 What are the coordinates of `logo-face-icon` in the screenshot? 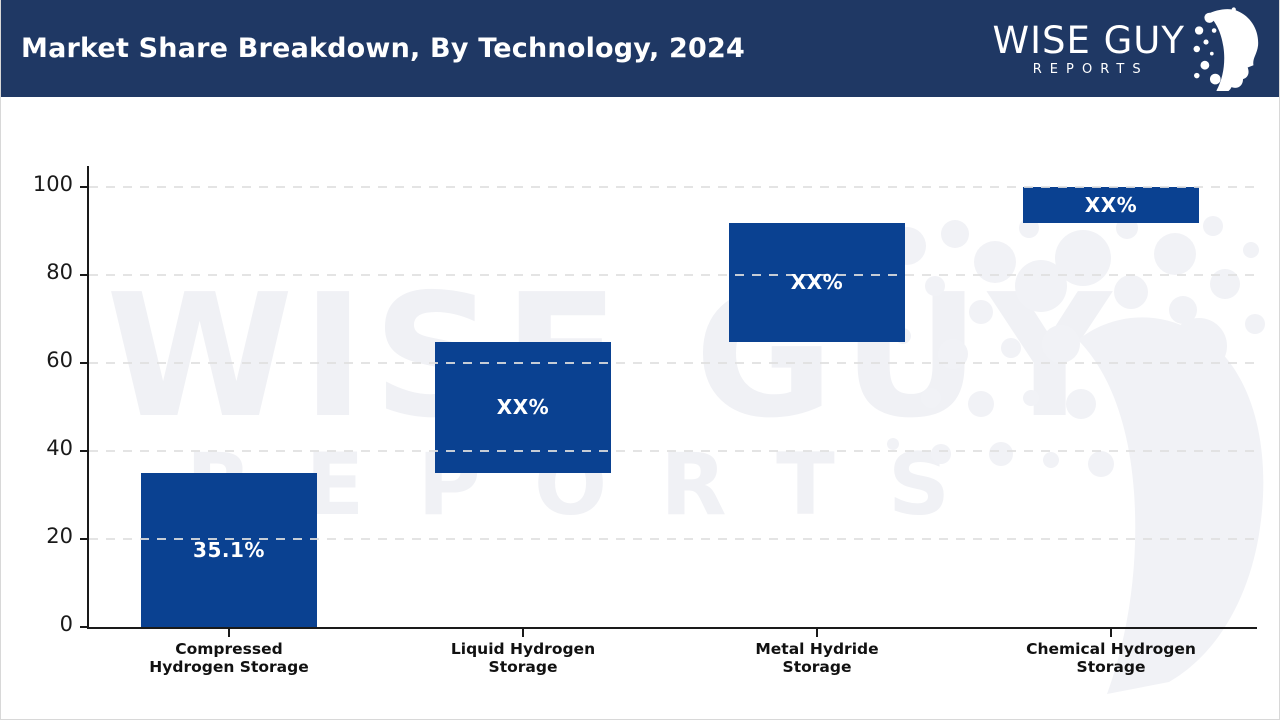 It's located at (1226, 48).